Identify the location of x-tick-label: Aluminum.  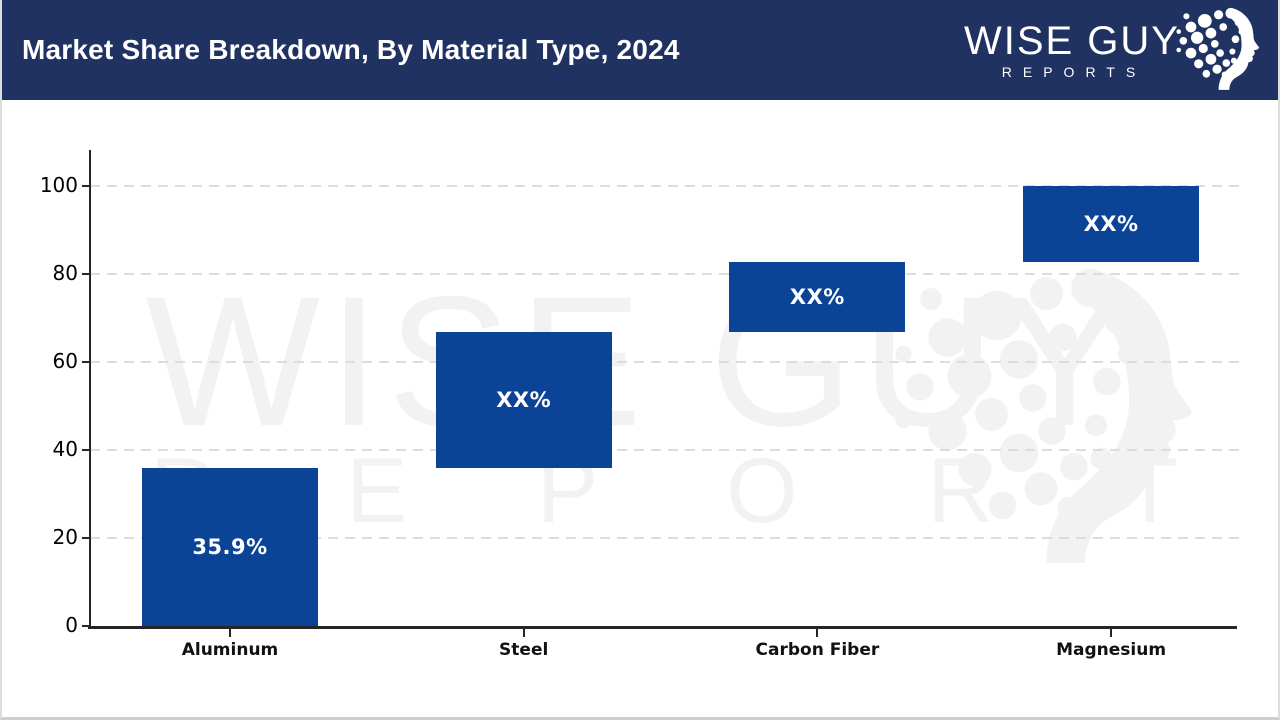
(230, 650).